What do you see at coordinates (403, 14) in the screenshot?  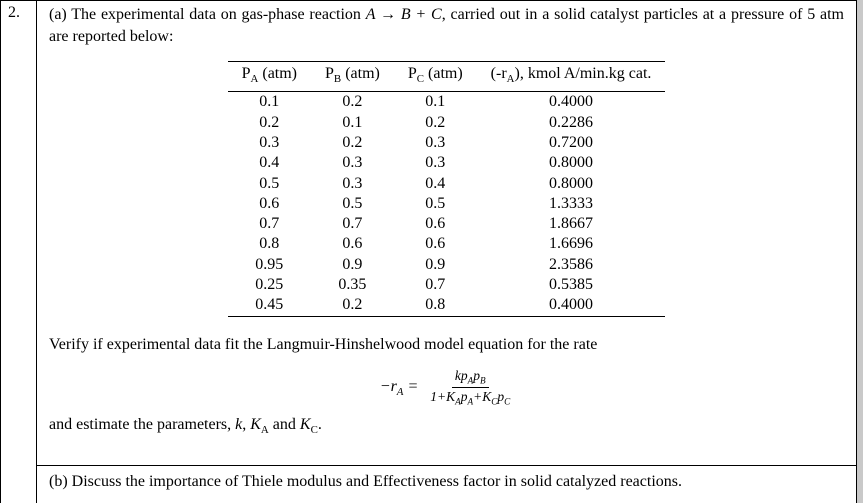 I see `reaction-formula: A → B + C` at bounding box center [403, 14].